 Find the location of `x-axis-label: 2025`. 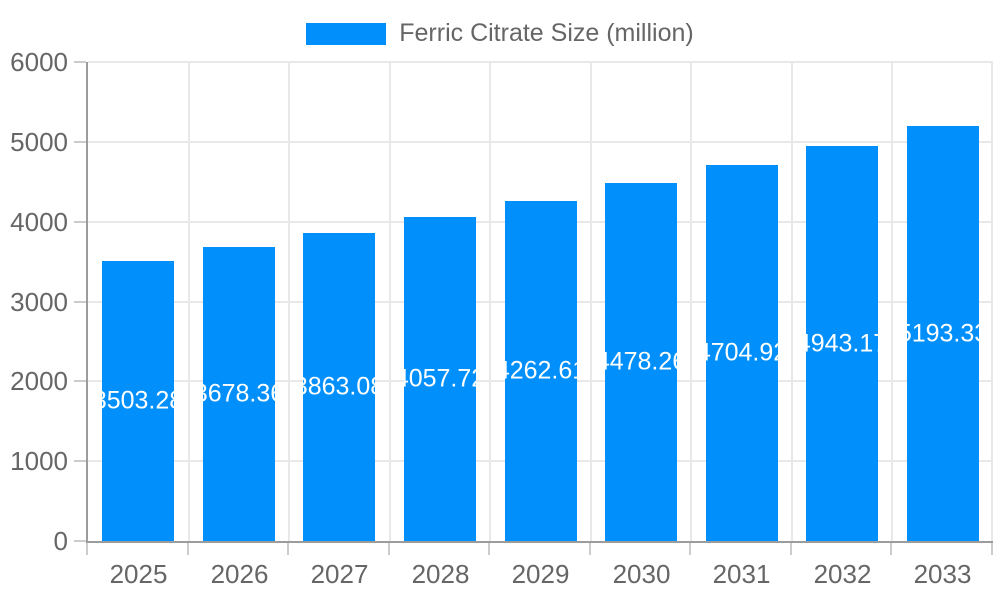

x-axis-label: 2025 is located at coordinates (138, 574).